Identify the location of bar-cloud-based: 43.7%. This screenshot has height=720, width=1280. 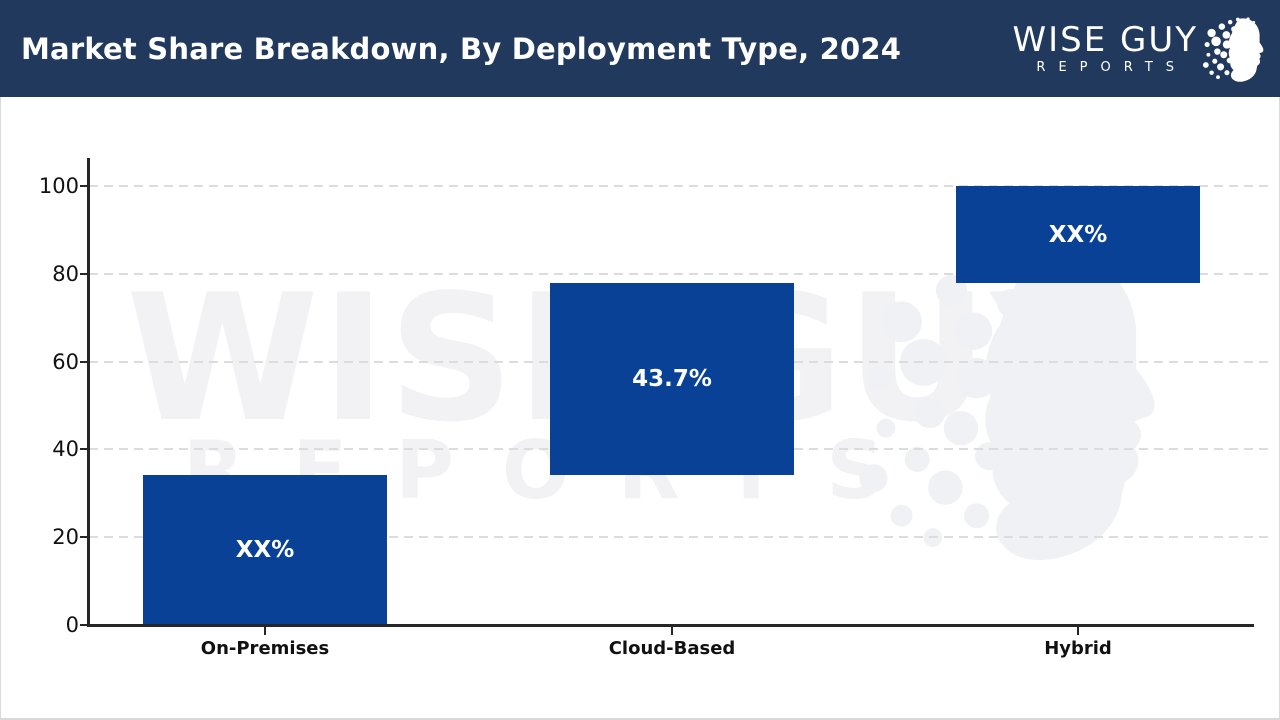
(672, 379).